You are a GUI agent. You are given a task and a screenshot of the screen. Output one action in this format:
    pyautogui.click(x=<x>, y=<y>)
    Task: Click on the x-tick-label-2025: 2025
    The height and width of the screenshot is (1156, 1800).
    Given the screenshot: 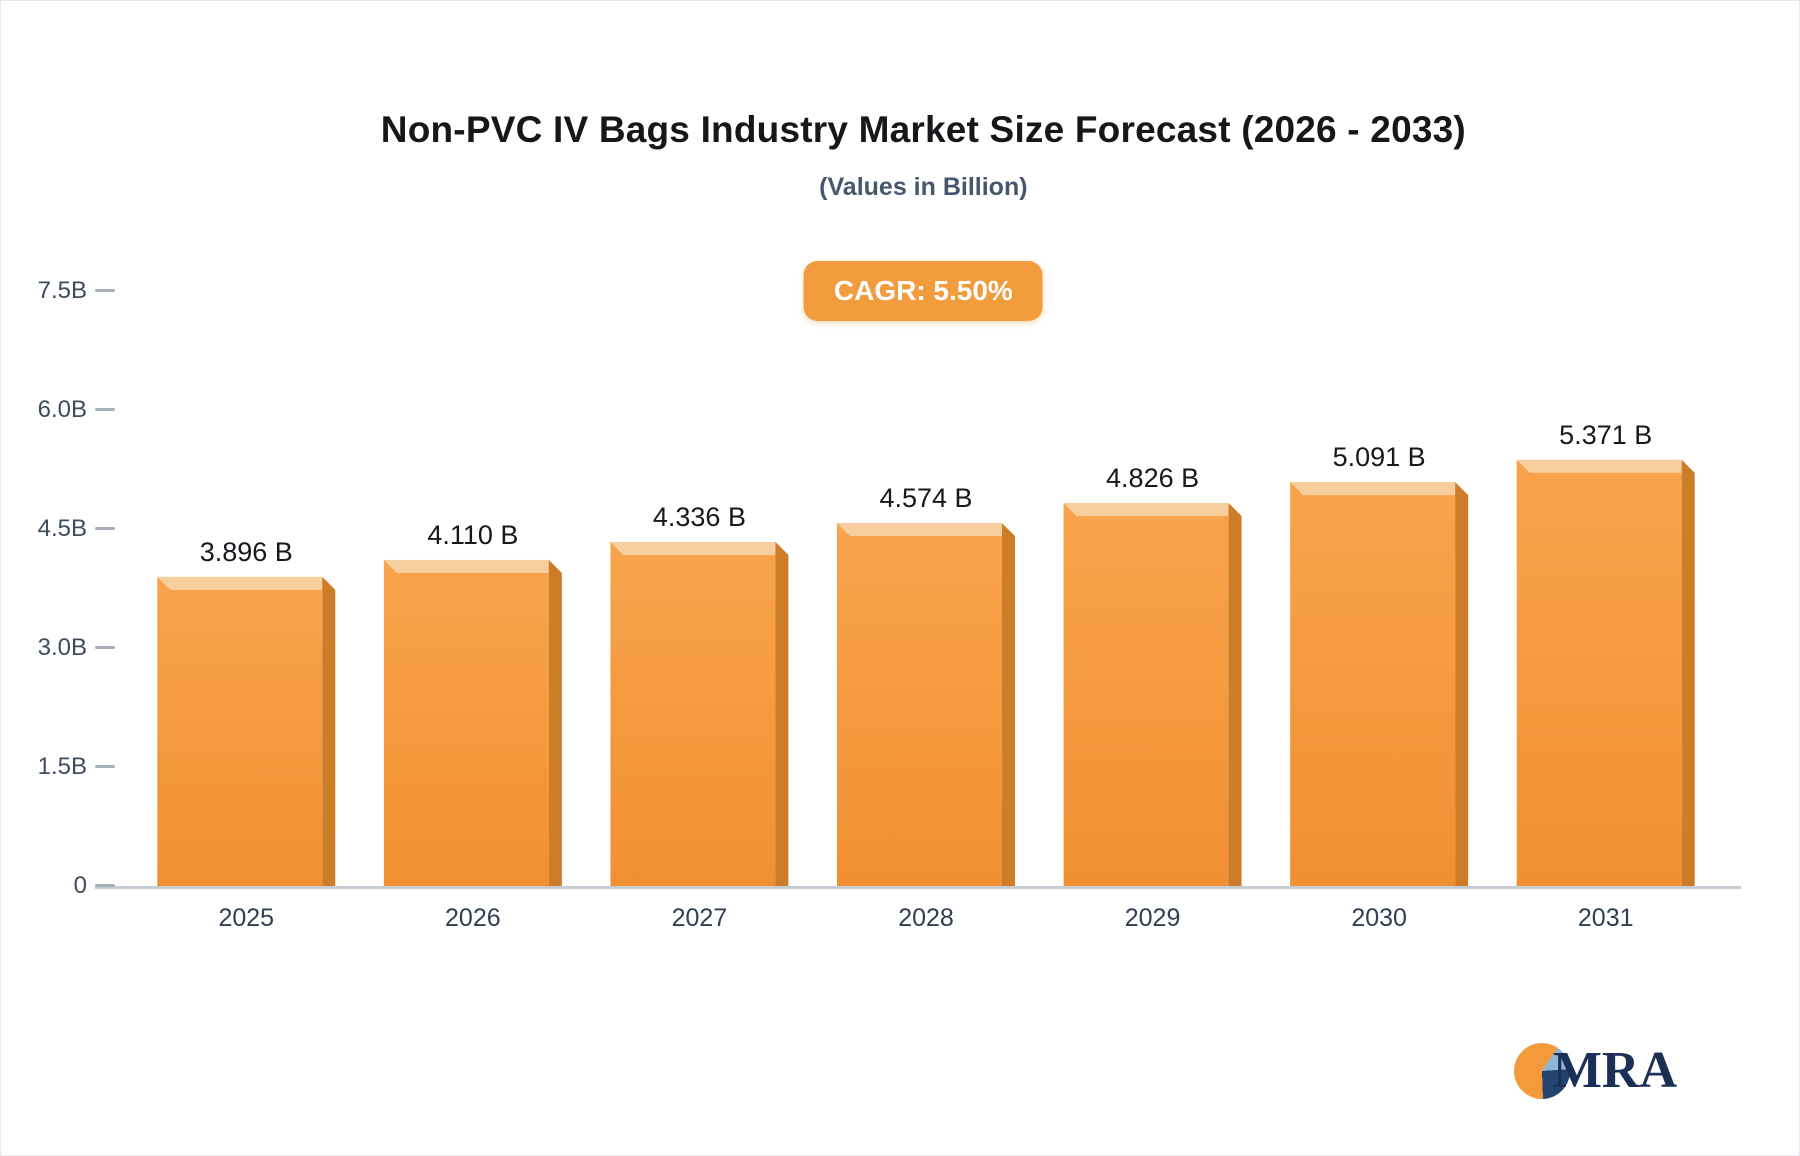 What is the action you would take?
    pyautogui.click(x=246, y=918)
    